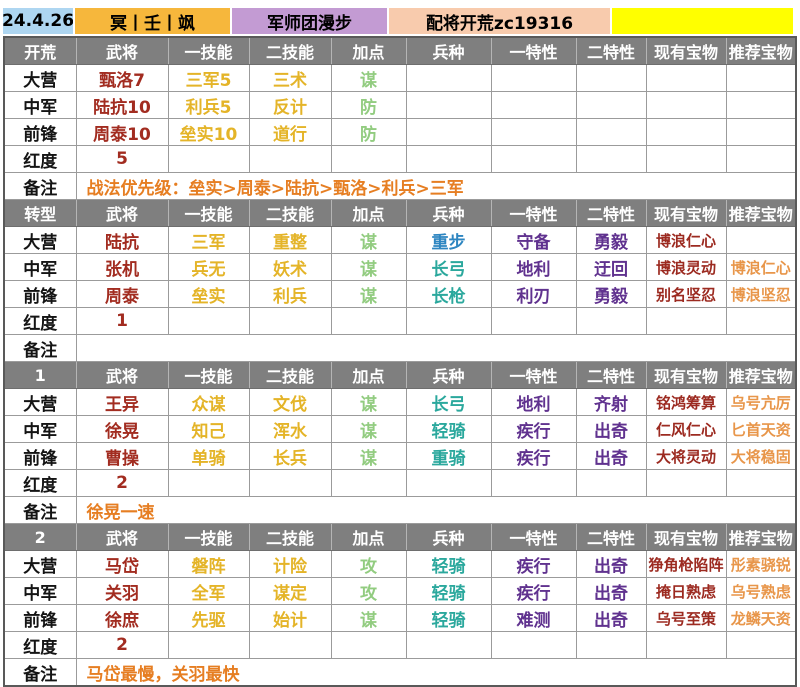  What do you see at coordinates (448, 240) in the screenshot?
I see `cell-troop: 重步` at bounding box center [448, 240].